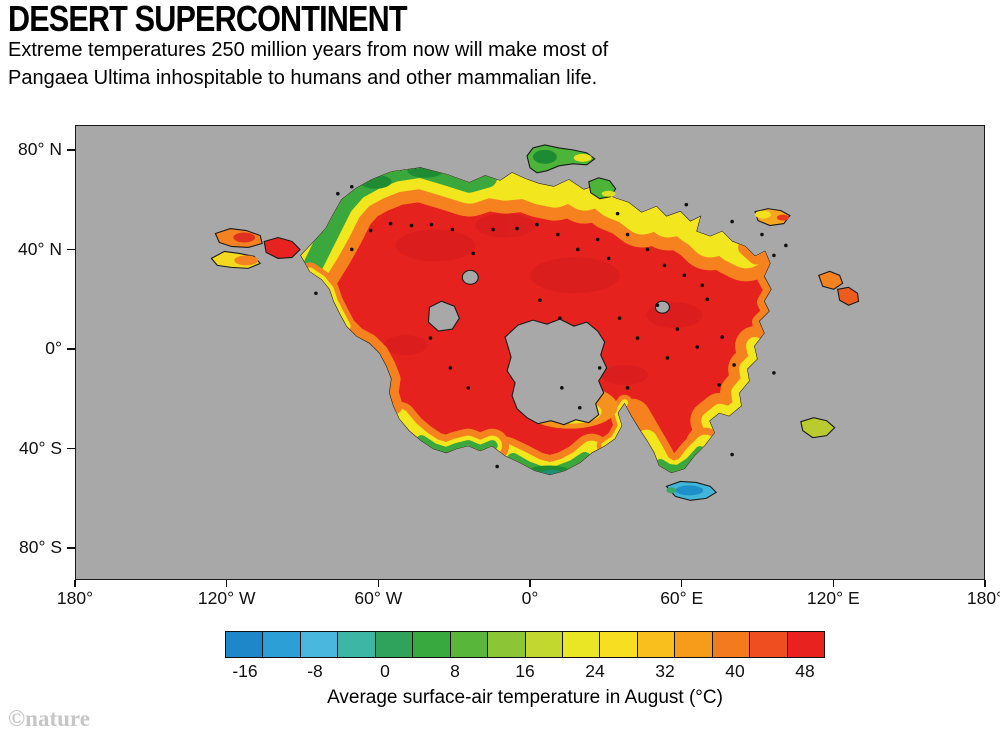 This screenshot has width=1000, height=750. I want to click on colorbar-tick-label: 48, so click(805, 671).